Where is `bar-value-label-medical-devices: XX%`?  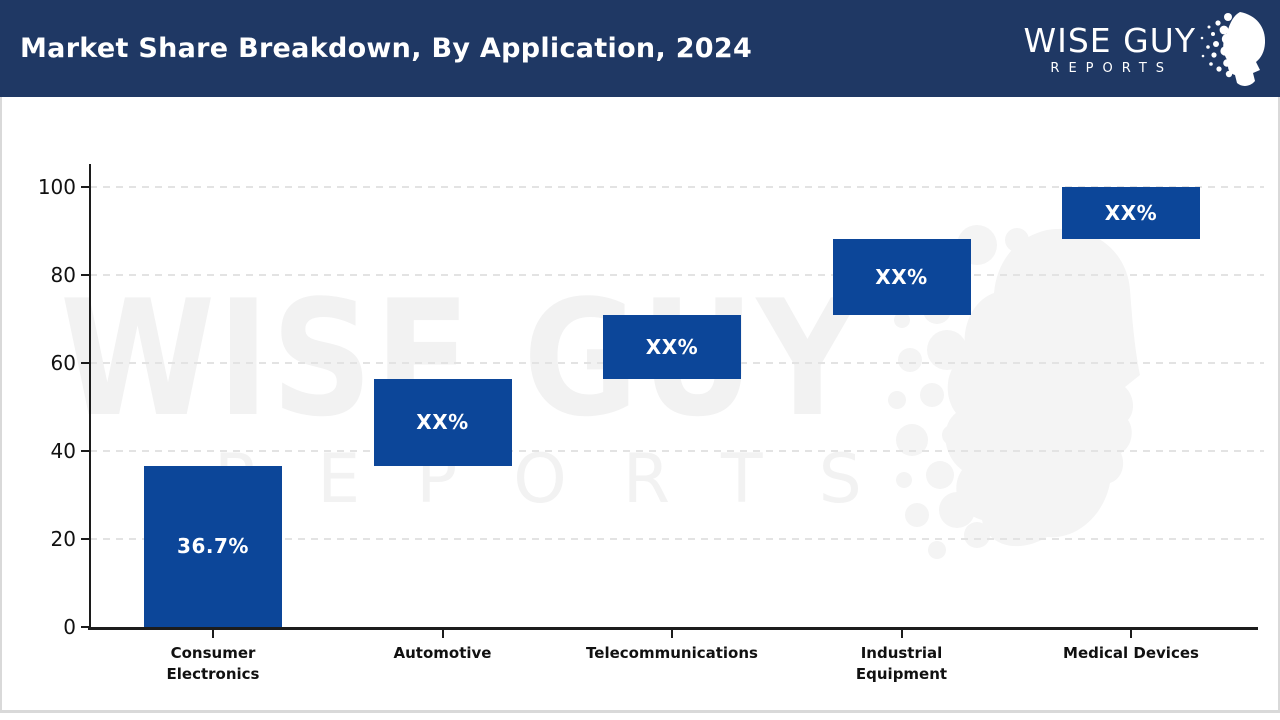 bar-value-label-medical-devices: XX% is located at coordinates (1131, 213).